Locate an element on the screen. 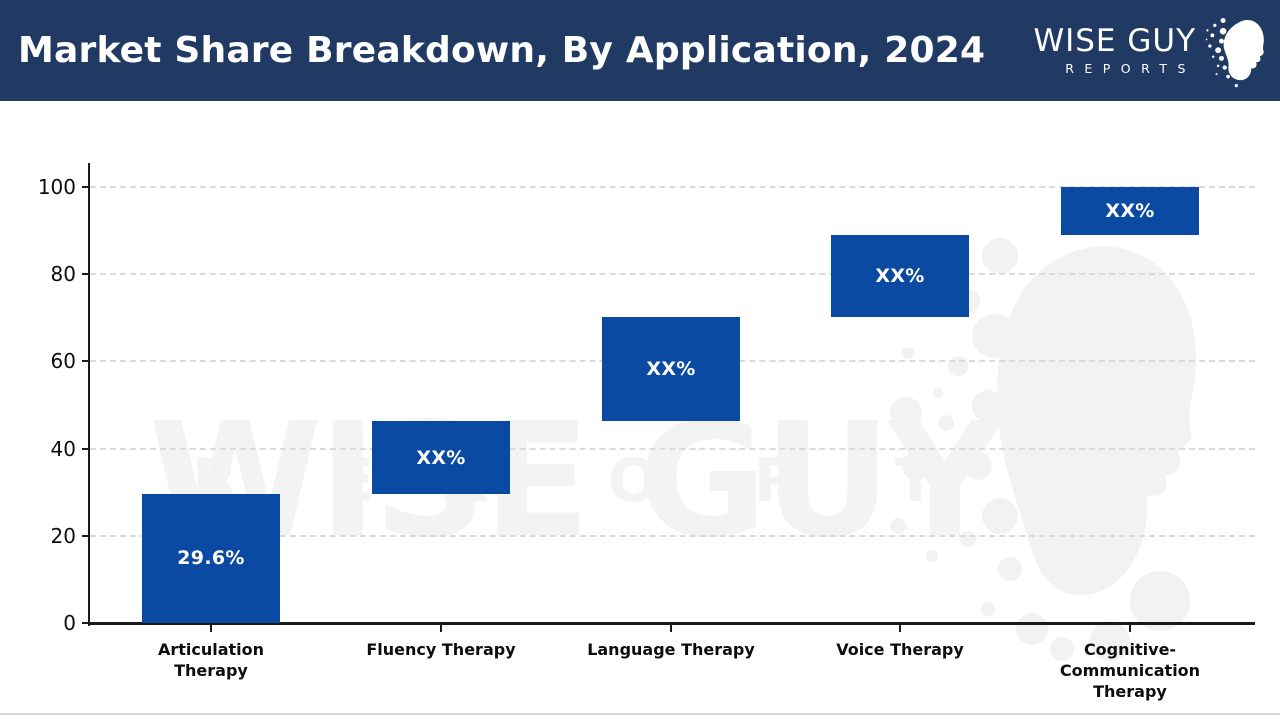 This screenshot has height=720, width=1280. x-axis-label: Voice Therapy is located at coordinates (900, 649).